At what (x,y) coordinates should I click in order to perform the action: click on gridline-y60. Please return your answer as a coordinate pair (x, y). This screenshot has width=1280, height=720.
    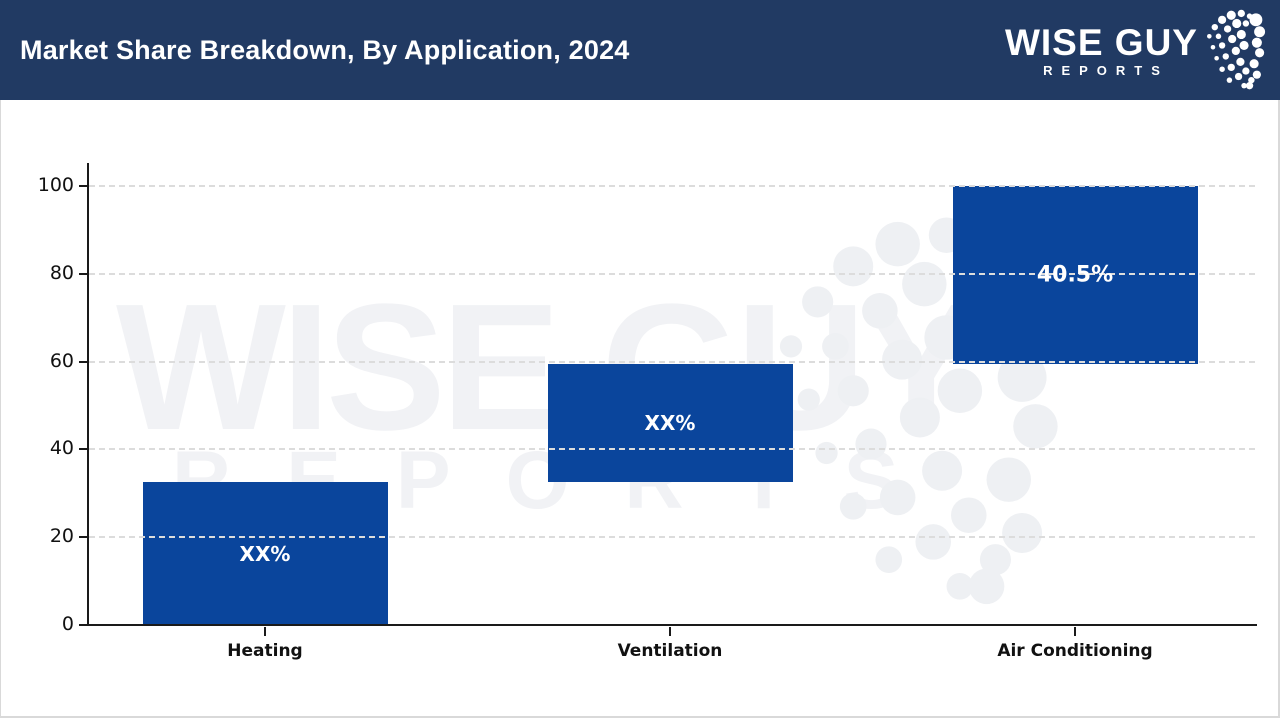
    Looking at the image, I should click on (672, 361).